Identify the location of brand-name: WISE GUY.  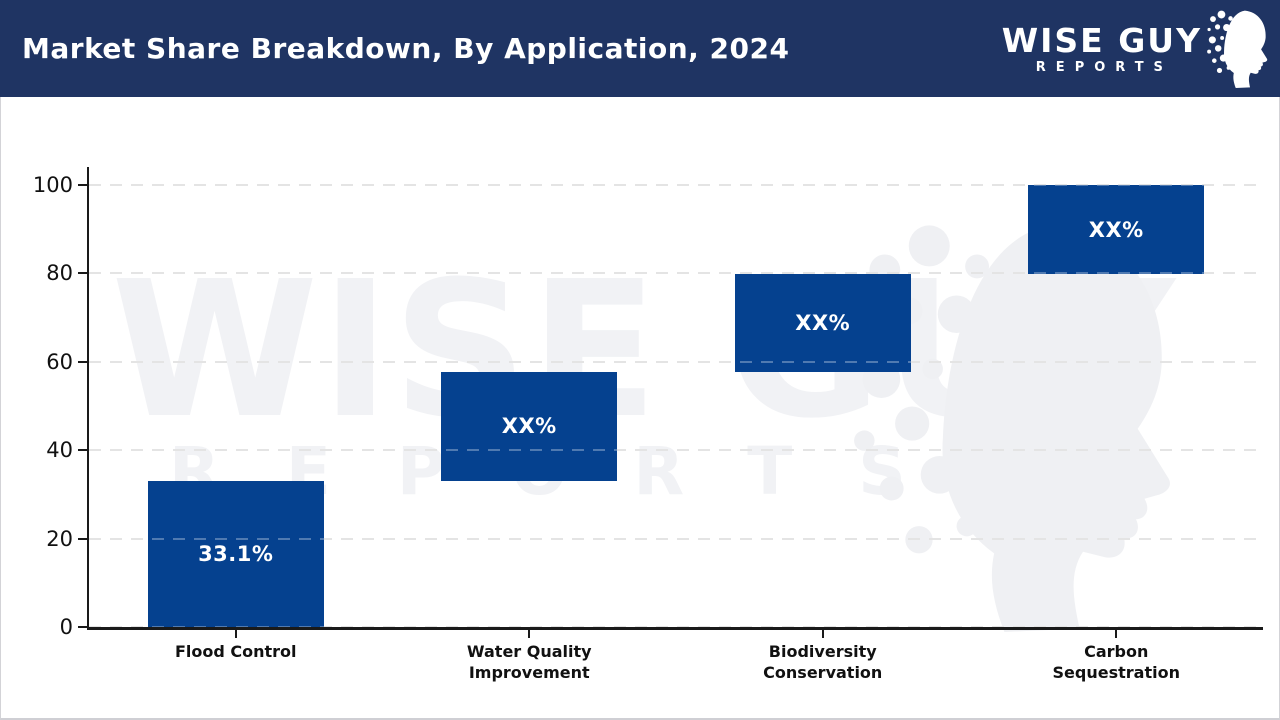
(1101, 40).